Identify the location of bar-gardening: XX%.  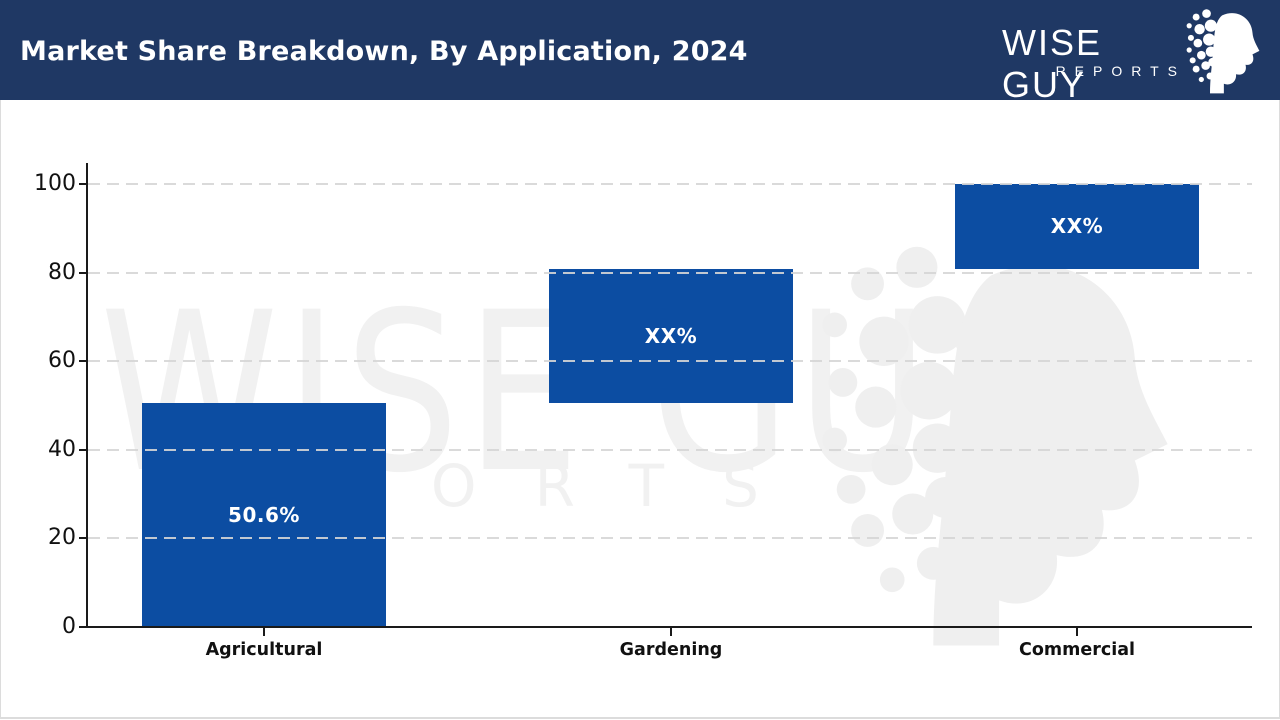
(671, 335).